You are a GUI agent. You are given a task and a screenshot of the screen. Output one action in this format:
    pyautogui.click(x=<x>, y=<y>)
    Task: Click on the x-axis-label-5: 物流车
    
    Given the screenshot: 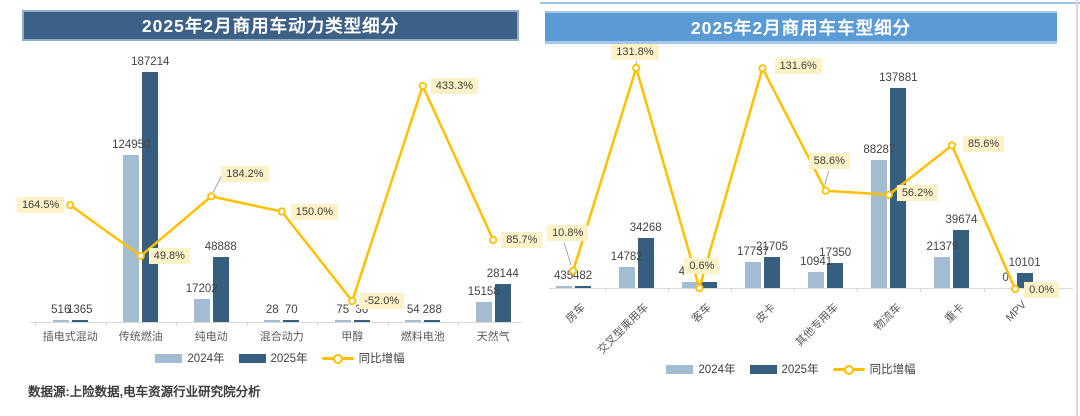 What is the action you would take?
    pyautogui.click(x=887, y=317)
    